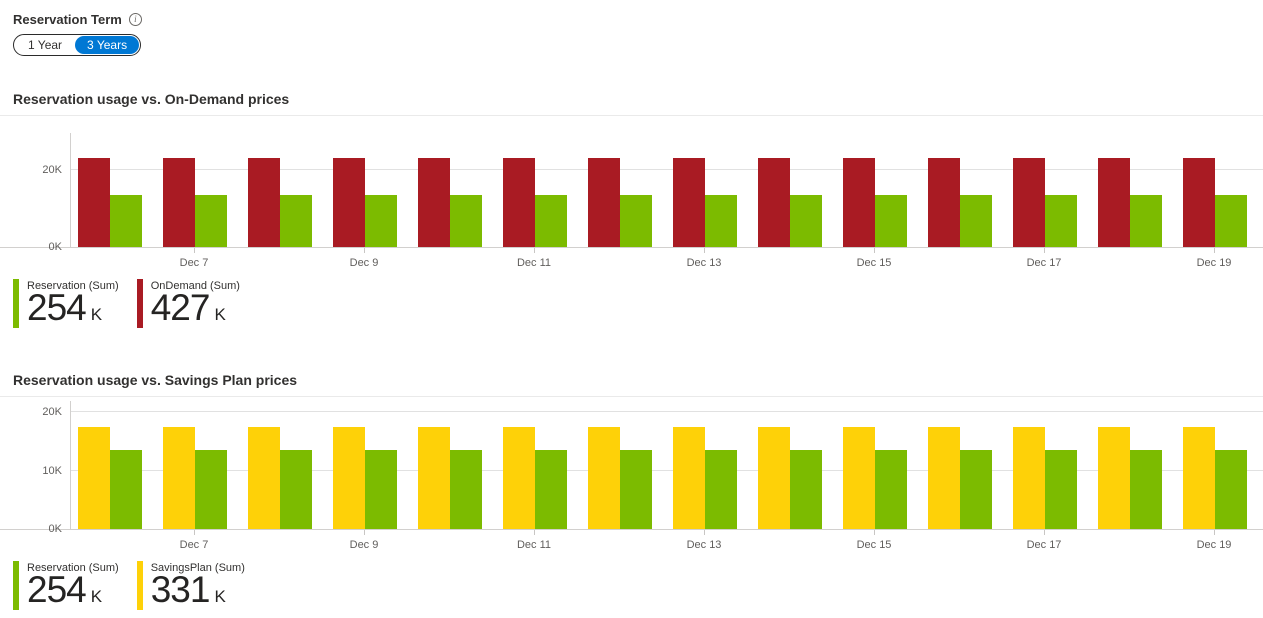 The width and height of the screenshot is (1263, 618). Describe the element at coordinates (638, 34) in the screenshot. I see `reservation-term-section: Reservation Term i 1 Year 3 Years` at that location.